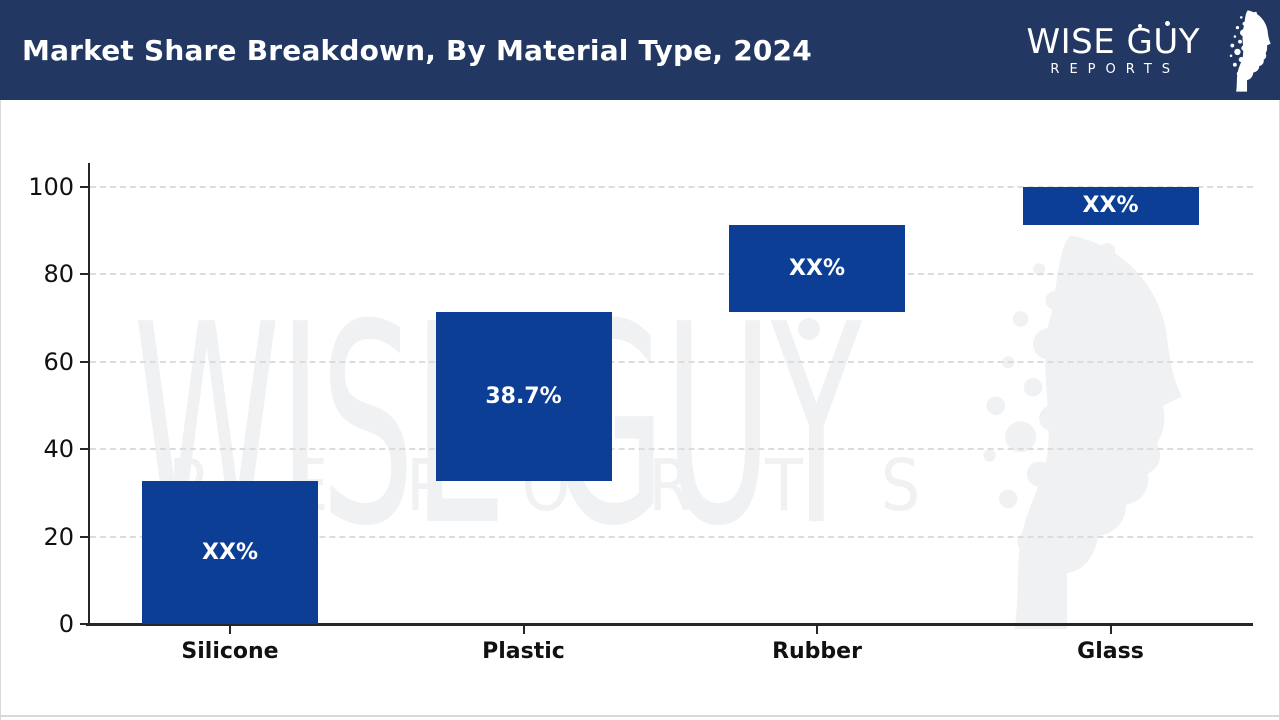 This screenshot has height=720, width=1280. I want to click on y-tick-label: 60, so click(58, 361).